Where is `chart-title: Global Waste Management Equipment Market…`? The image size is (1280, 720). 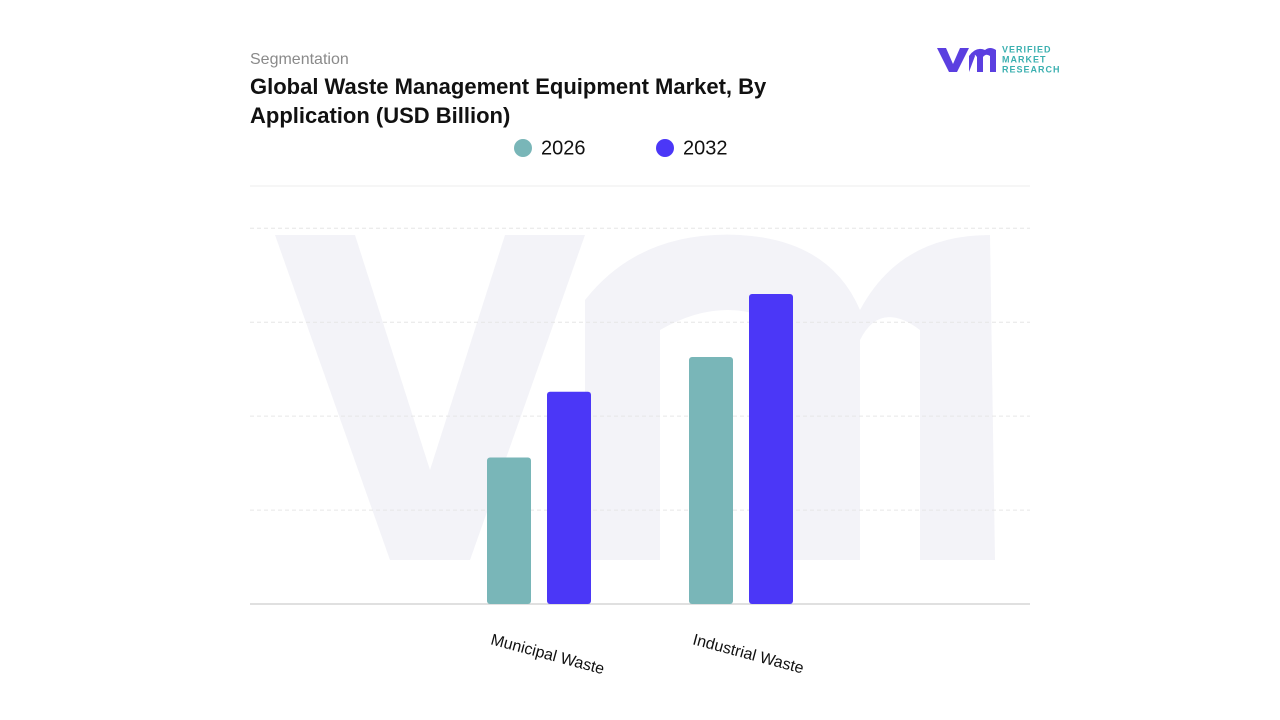 chart-title: Global Waste Management Equipment Market… is located at coordinates (508, 101).